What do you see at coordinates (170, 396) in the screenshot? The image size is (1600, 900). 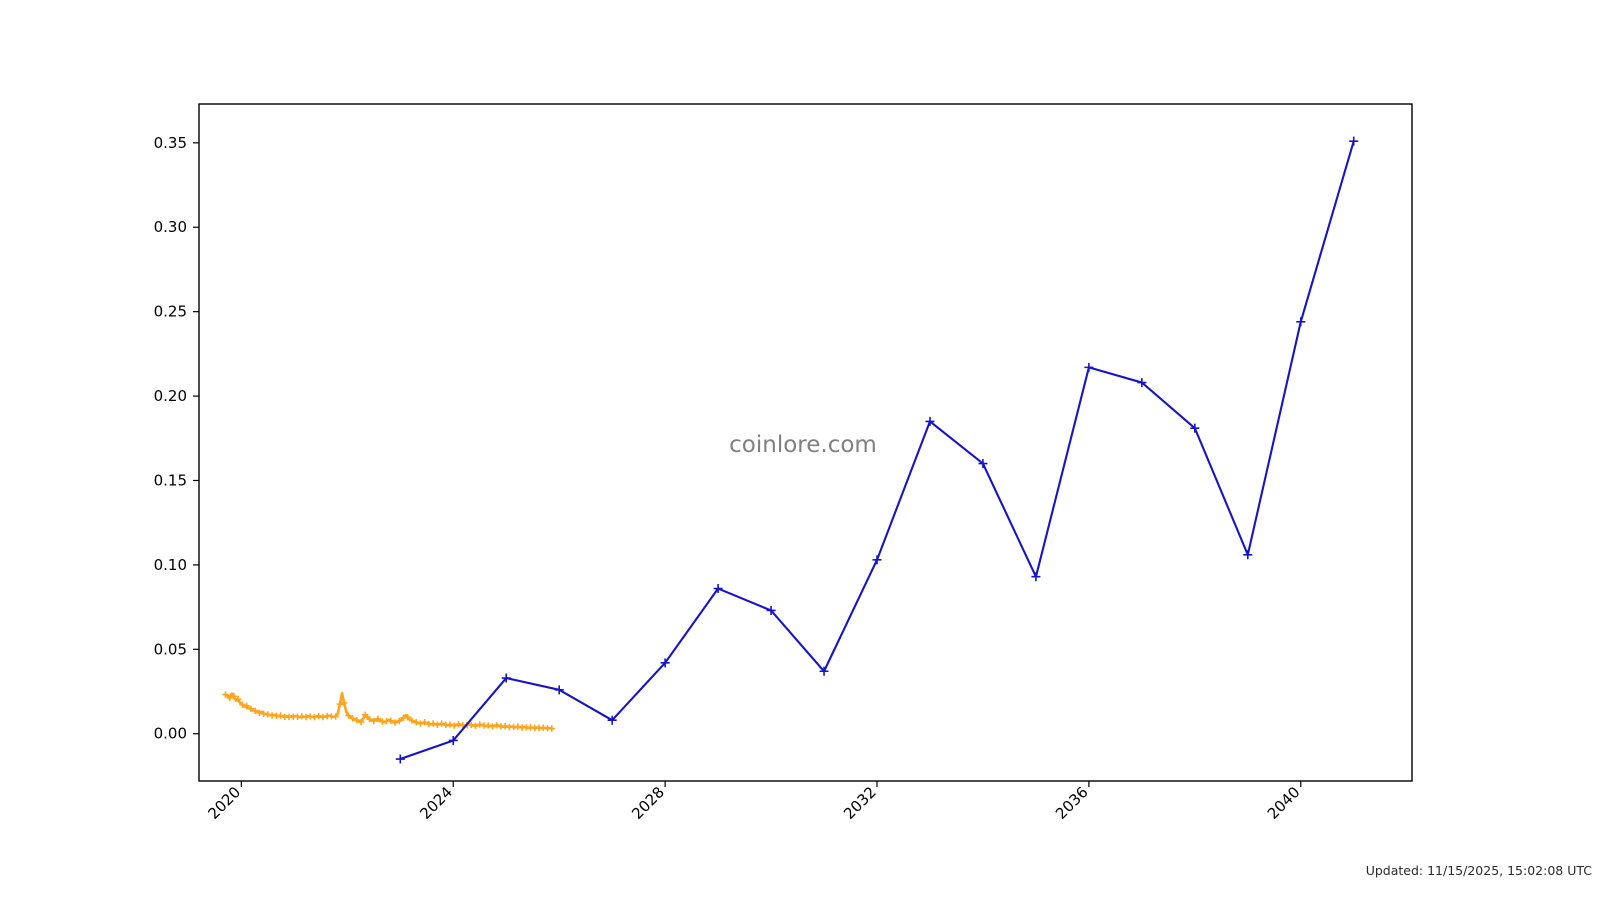 I see `y-axis-tick-label: 0.20` at bounding box center [170, 396].